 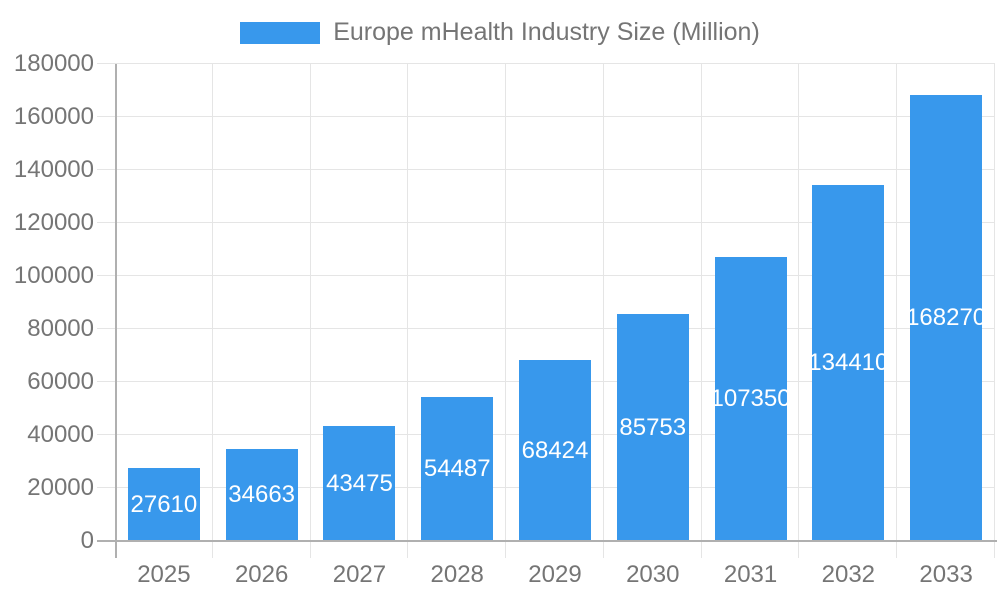 I want to click on bar-2029: 68424, so click(x=555, y=450).